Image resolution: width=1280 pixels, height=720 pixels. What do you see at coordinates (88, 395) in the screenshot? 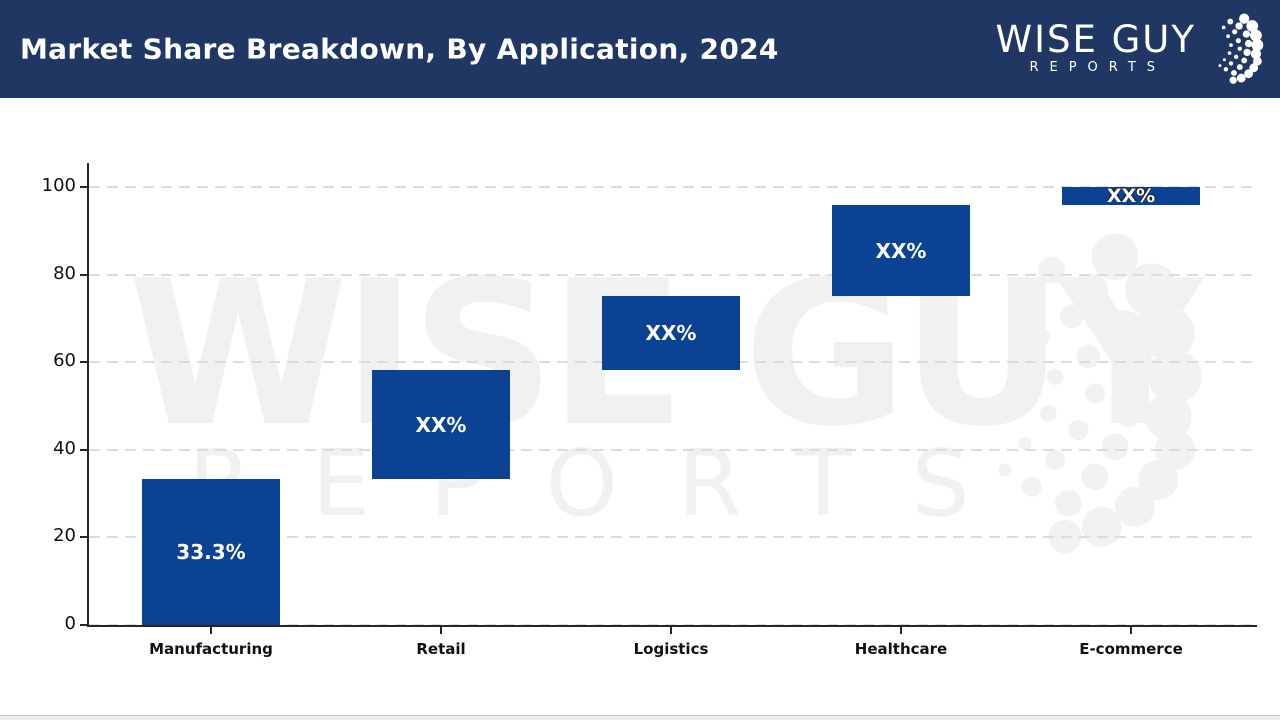
I see `y-axis-line` at bounding box center [88, 395].